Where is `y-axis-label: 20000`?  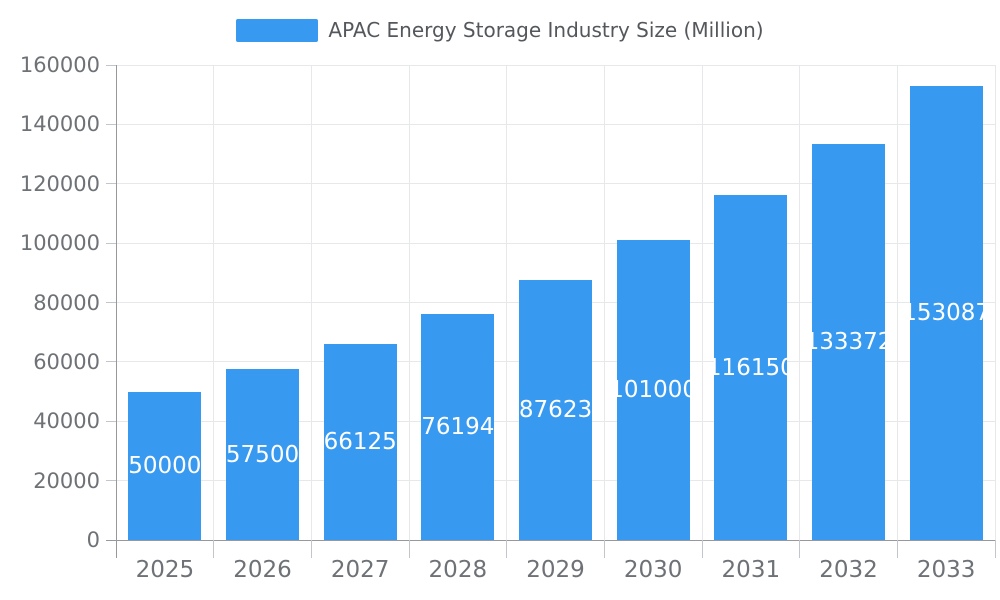
y-axis-label: 20000 is located at coordinates (66, 480).